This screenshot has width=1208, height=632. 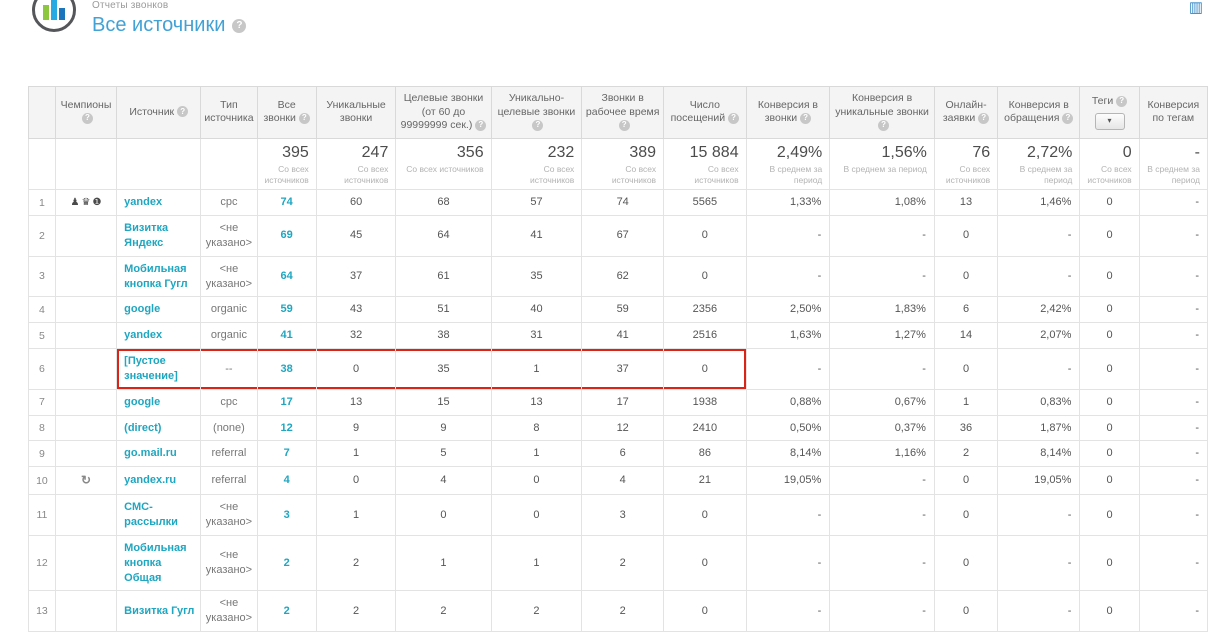 I want to click on col-label: Онлайн-заявки, so click(x=964, y=111).